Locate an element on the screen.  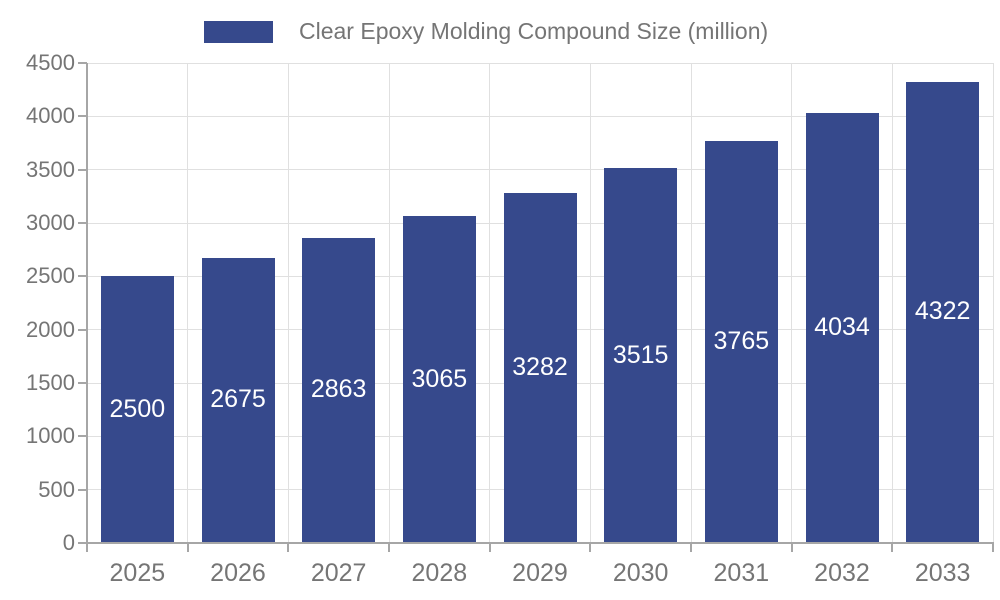
y-tick-label: 4500 is located at coordinates (50, 62).